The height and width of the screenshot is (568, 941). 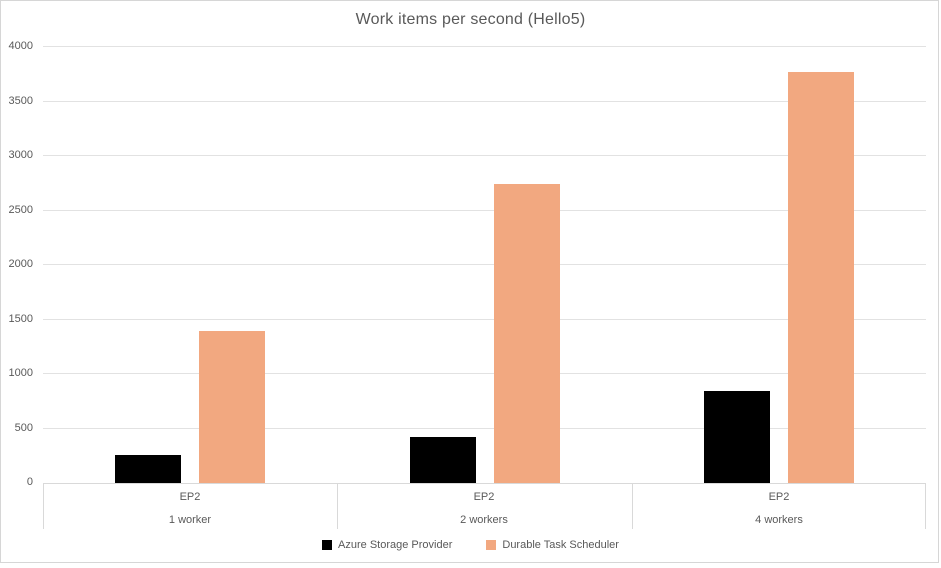 I want to click on y-axis-tick-label: 500, so click(x=23, y=428).